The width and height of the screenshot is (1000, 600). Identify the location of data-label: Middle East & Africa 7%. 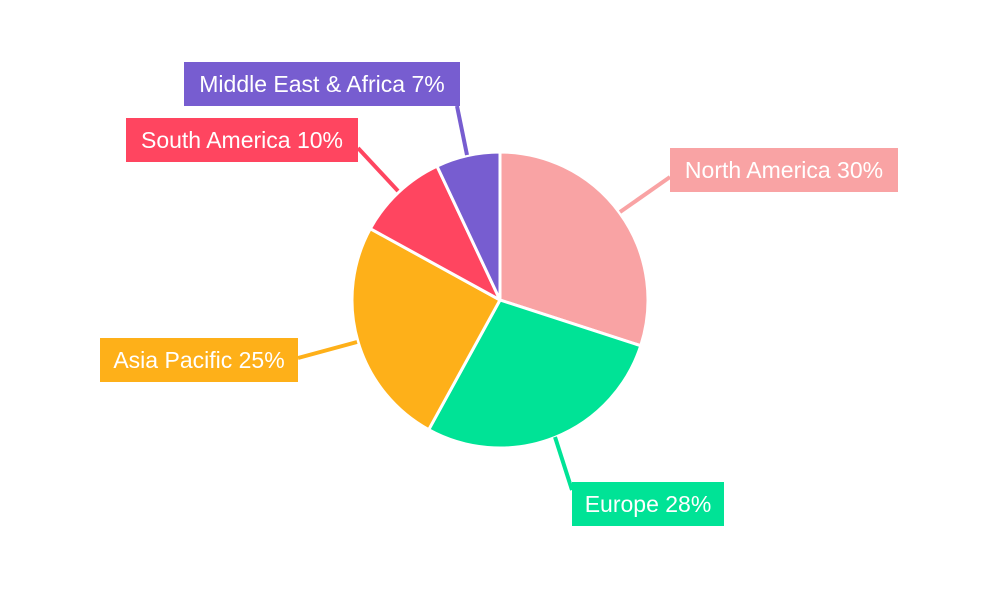
(321, 84).